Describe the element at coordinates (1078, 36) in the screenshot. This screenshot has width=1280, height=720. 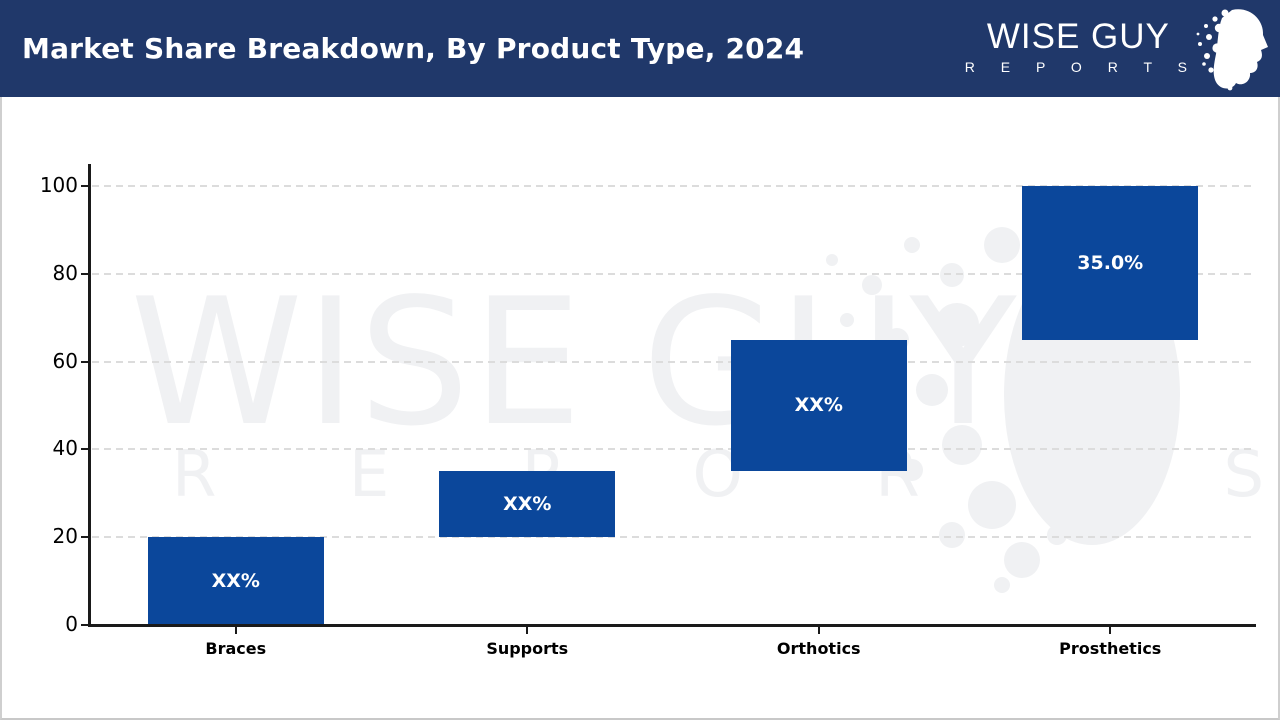
I see `brand-name-text: WISE GUY` at that location.